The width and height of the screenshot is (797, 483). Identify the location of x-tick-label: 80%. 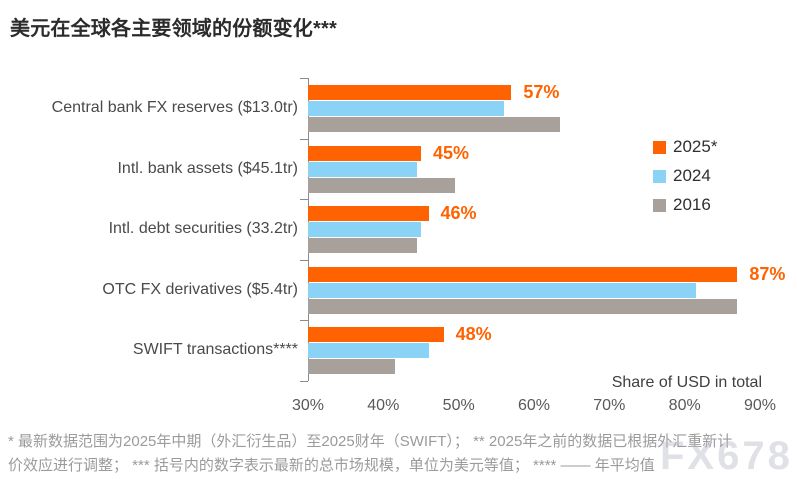
(684, 405).